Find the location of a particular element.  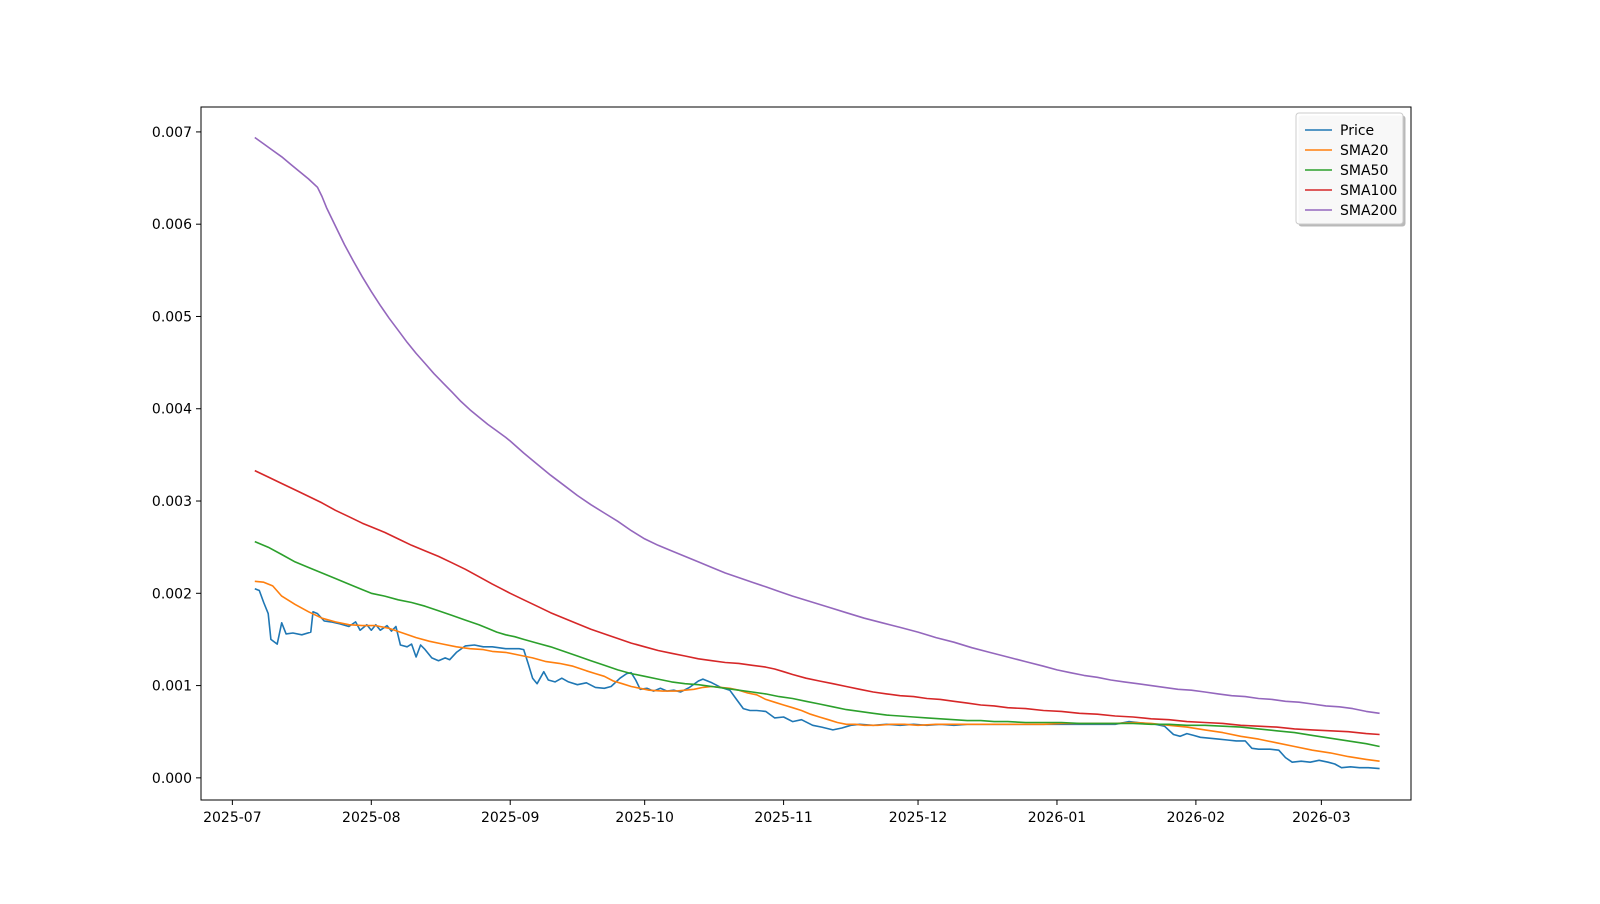

legend-label-sma100: SMA100 is located at coordinates (1368, 191).